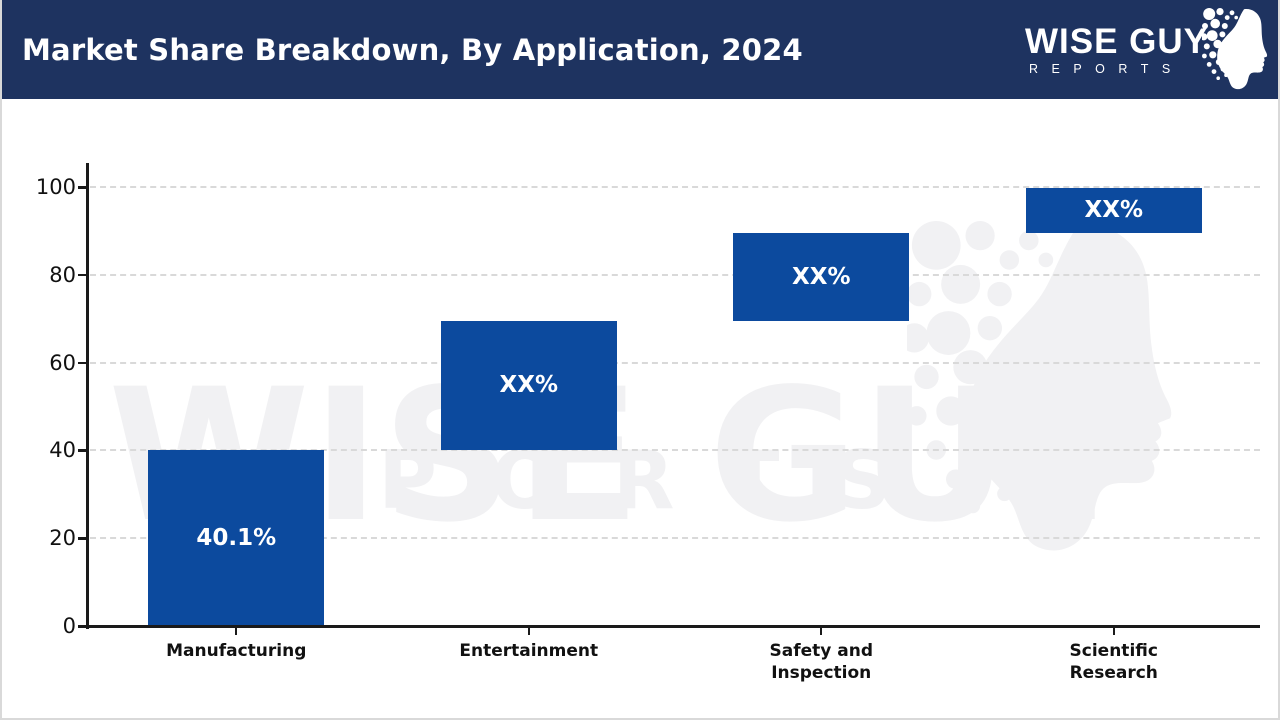  Describe the element at coordinates (1116, 41) in the screenshot. I see `brand-name: WISE GUY` at that location.